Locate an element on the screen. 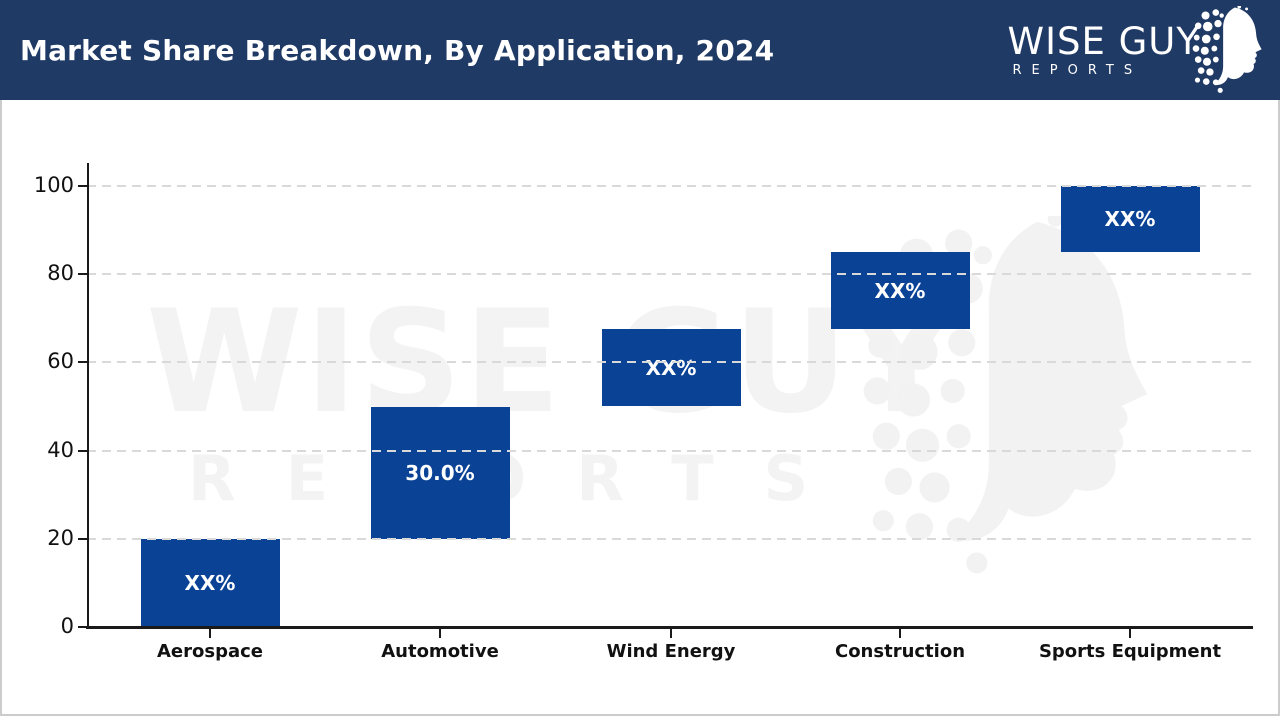  x-axis-label-aerospace: Aerospace is located at coordinates (209, 651).